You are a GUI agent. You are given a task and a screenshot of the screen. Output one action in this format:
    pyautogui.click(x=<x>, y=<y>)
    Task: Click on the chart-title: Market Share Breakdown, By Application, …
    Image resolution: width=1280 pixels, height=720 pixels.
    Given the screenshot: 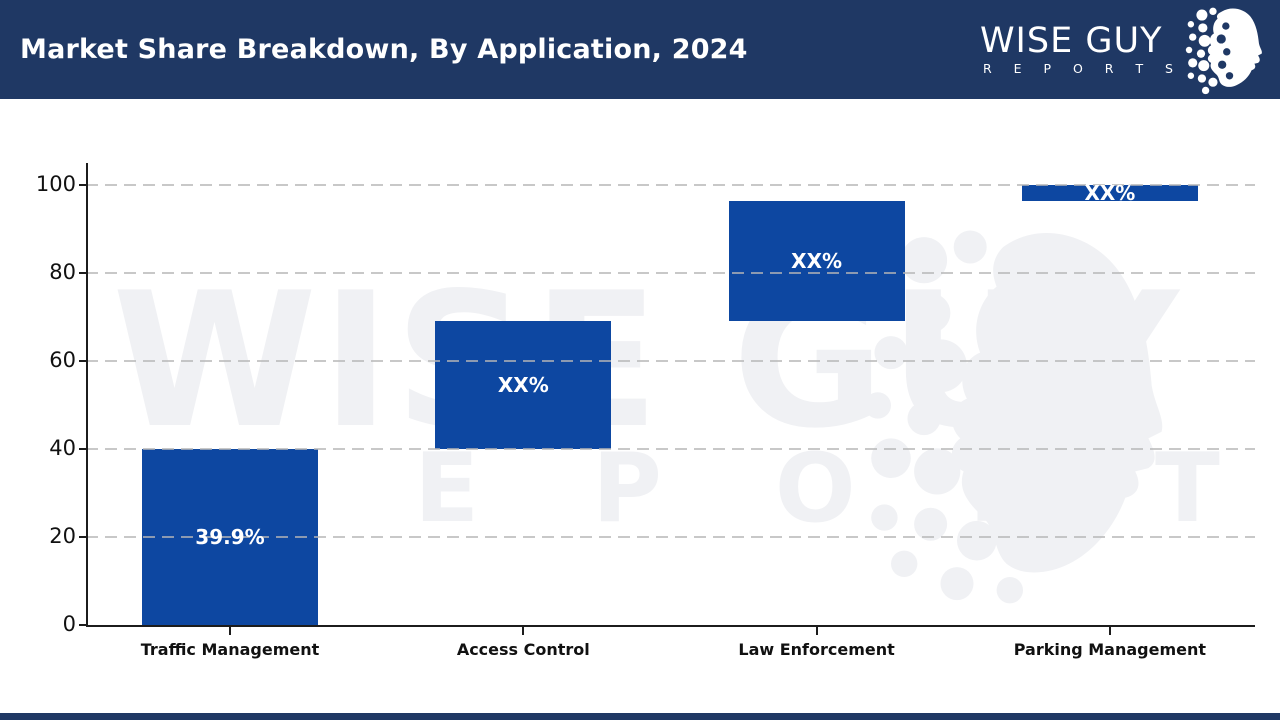 What is the action you would take?
    pyautogui.click(x=384, y=49)
    